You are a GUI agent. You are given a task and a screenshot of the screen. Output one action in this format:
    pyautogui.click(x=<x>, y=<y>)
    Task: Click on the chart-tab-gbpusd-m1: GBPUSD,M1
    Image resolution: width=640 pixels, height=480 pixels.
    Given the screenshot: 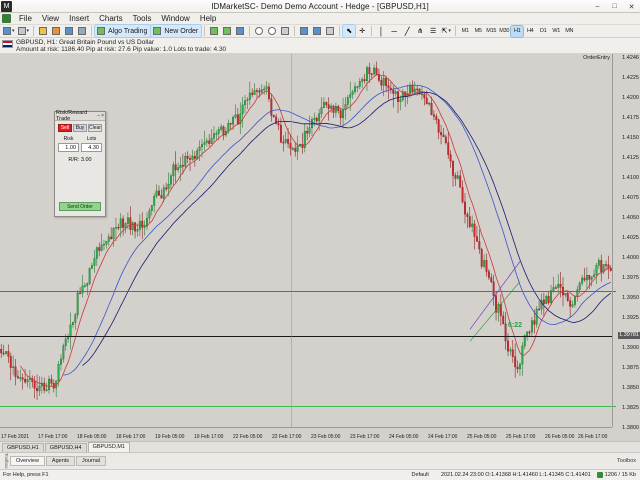 What is the action you would take?
    pyautogui.click(x=108, y=447)
    